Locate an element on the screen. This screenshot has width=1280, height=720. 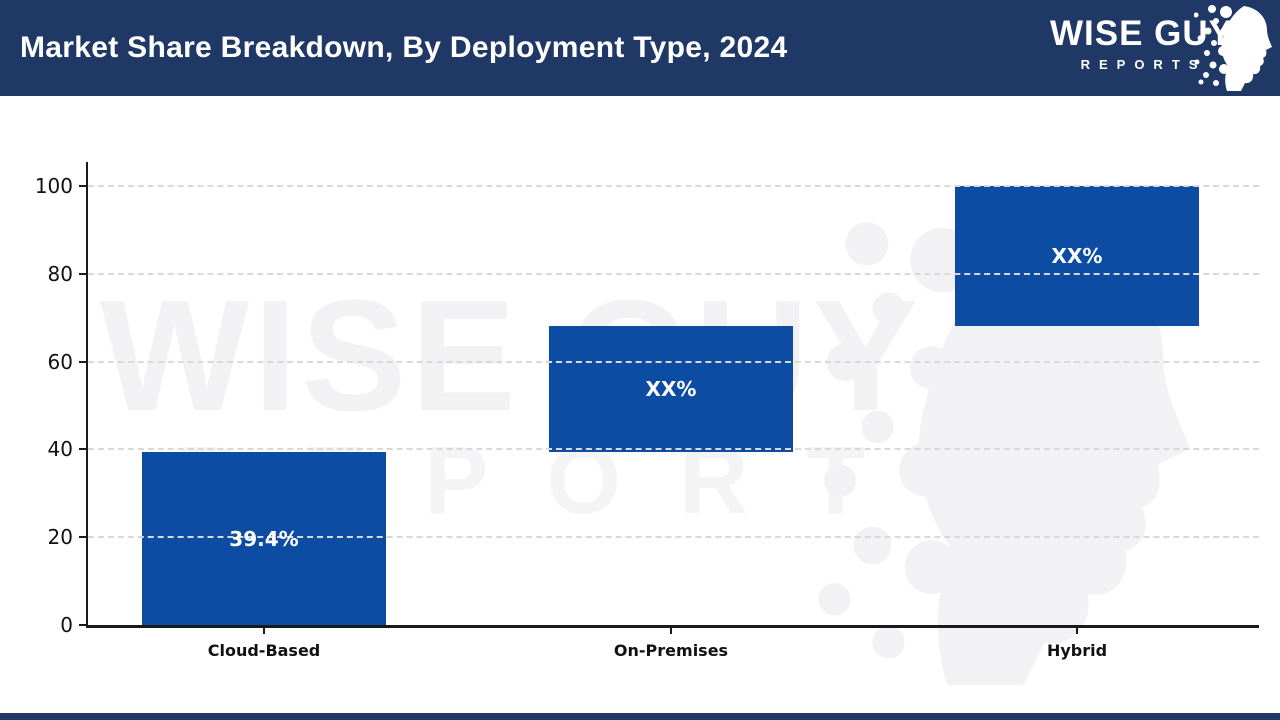
bar-label: 39.4% is located at coordinates (264, 538).